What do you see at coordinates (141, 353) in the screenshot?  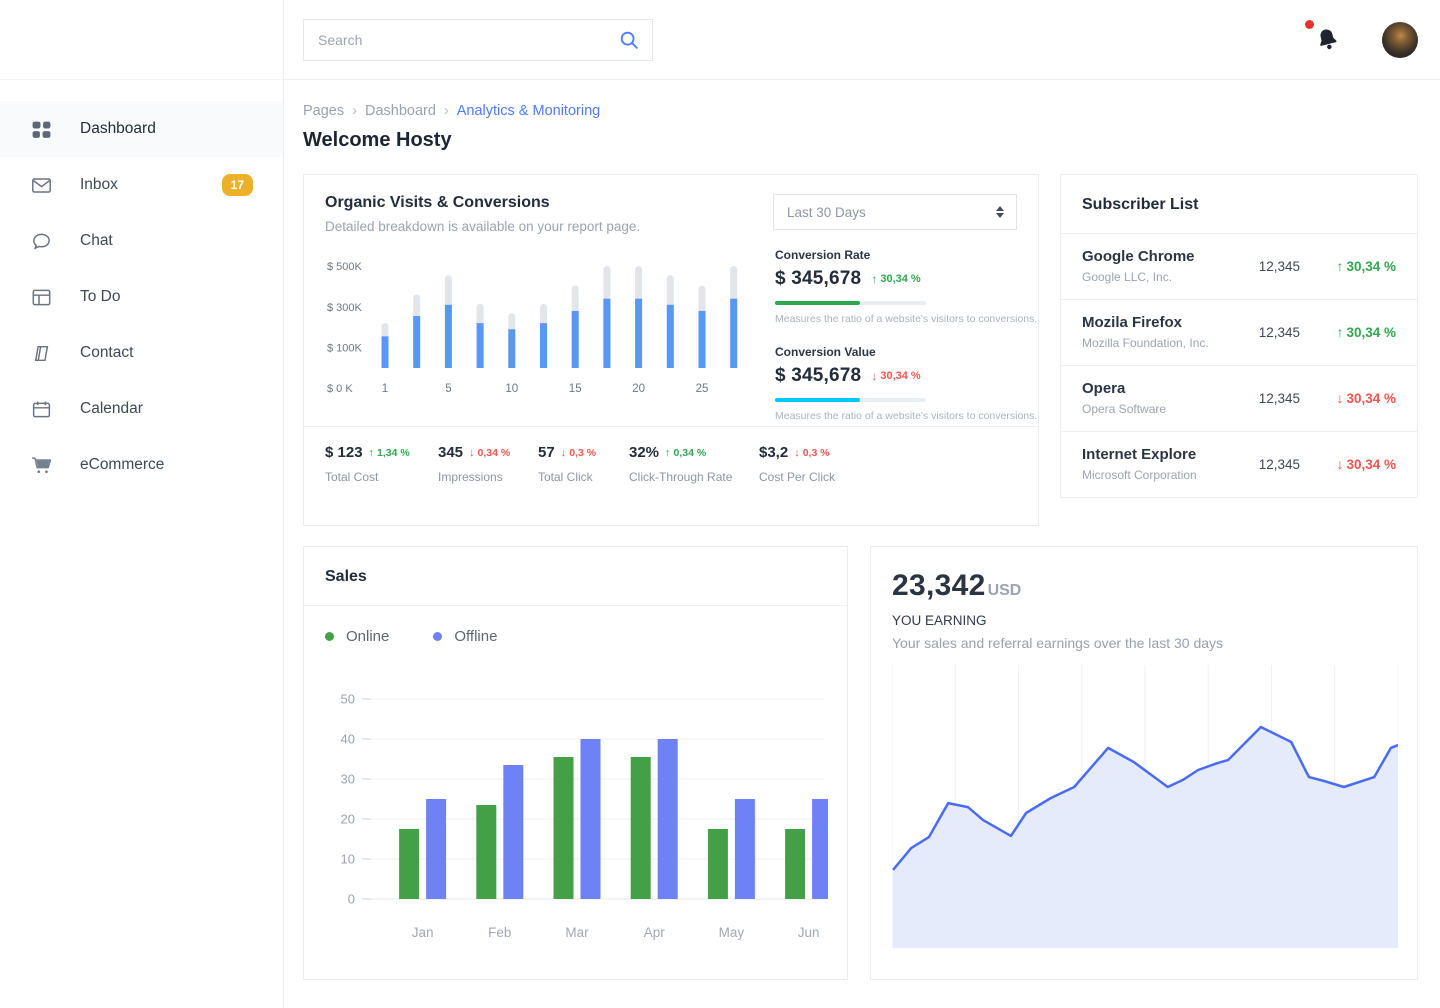 I see `sidebar-item-contact: Contact` at bounding box center [141, 353].